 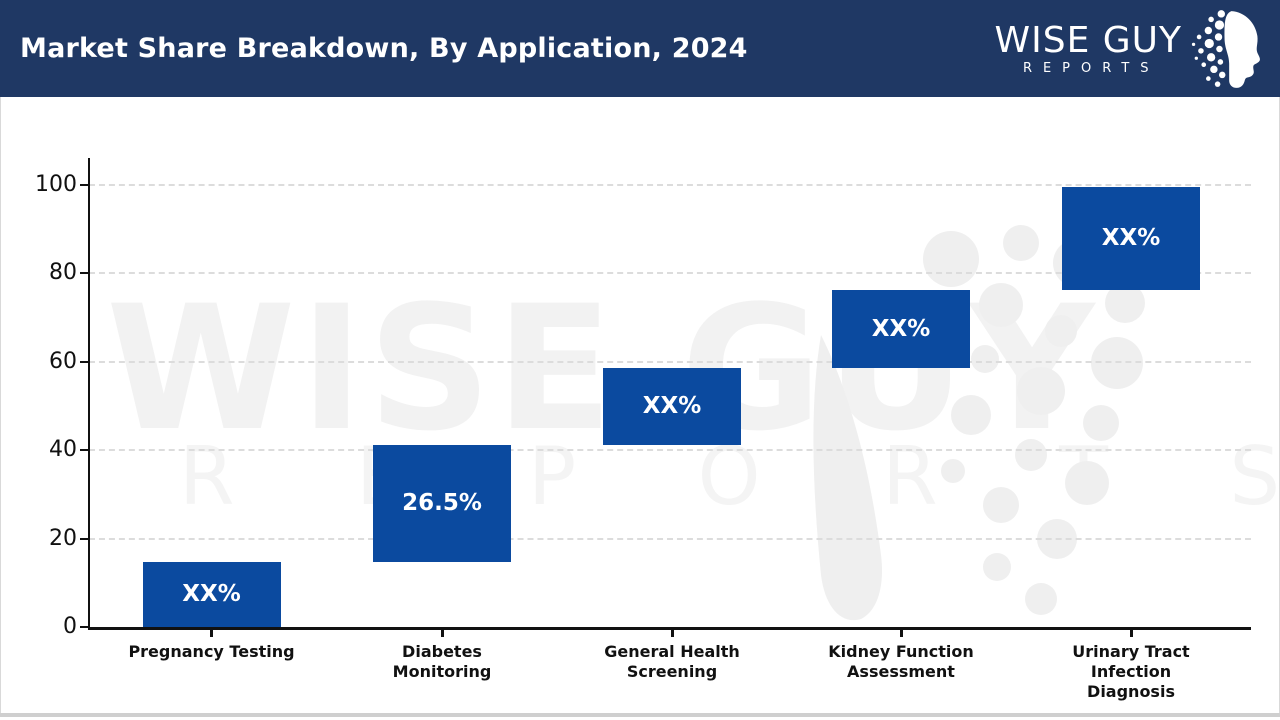 I want to click on y-tick-label-20: 20, so click(x=63, y=538).